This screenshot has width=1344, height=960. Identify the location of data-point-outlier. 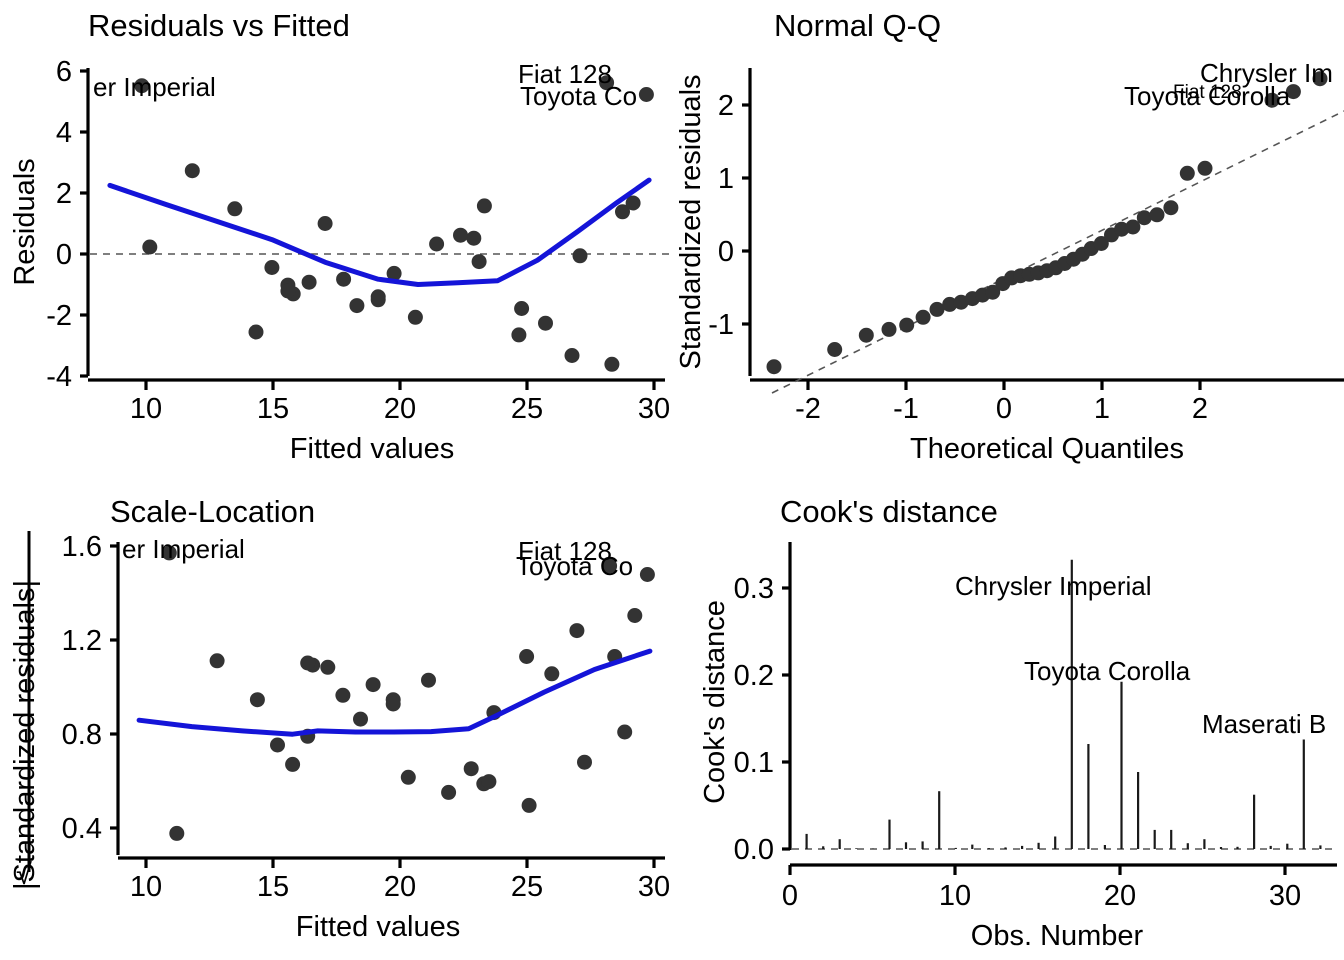
(1293, 92).